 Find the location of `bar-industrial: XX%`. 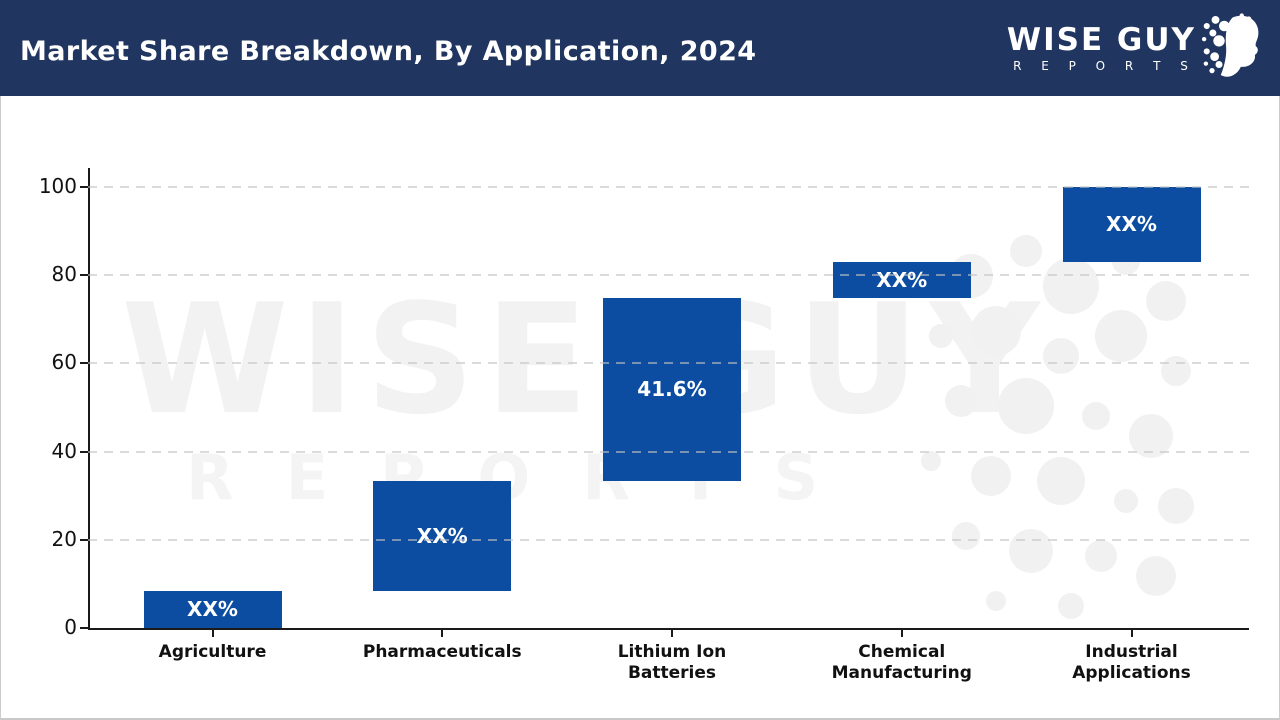

bar-industrial: XX% is located at coordinates (1131, 224).